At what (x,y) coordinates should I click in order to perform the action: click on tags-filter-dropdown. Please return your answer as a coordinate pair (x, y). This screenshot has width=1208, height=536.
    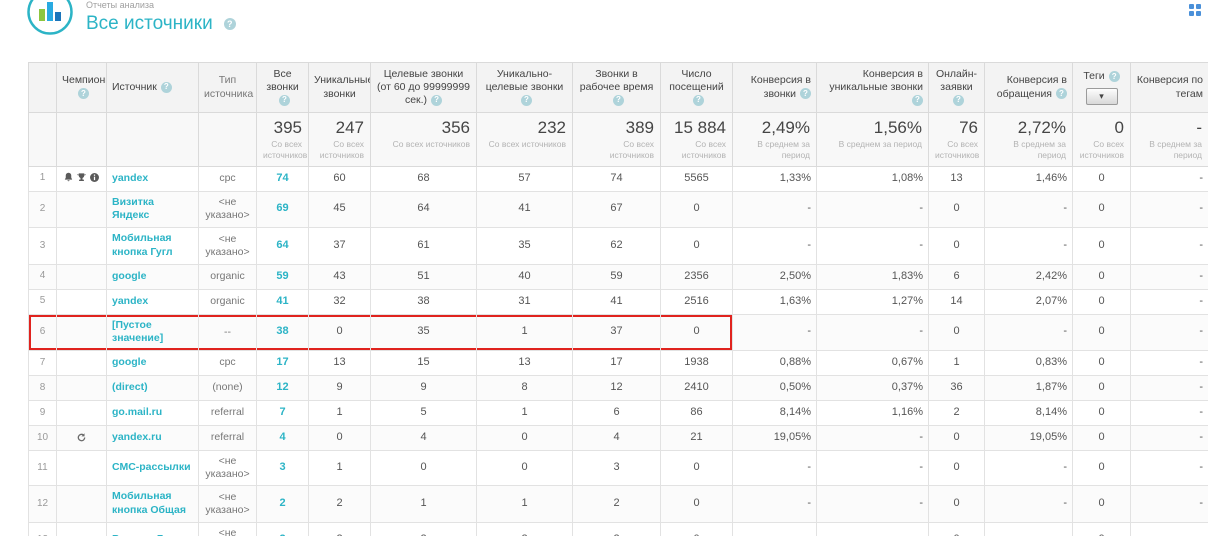
    Looking at the image, I should click on (1101, 96).